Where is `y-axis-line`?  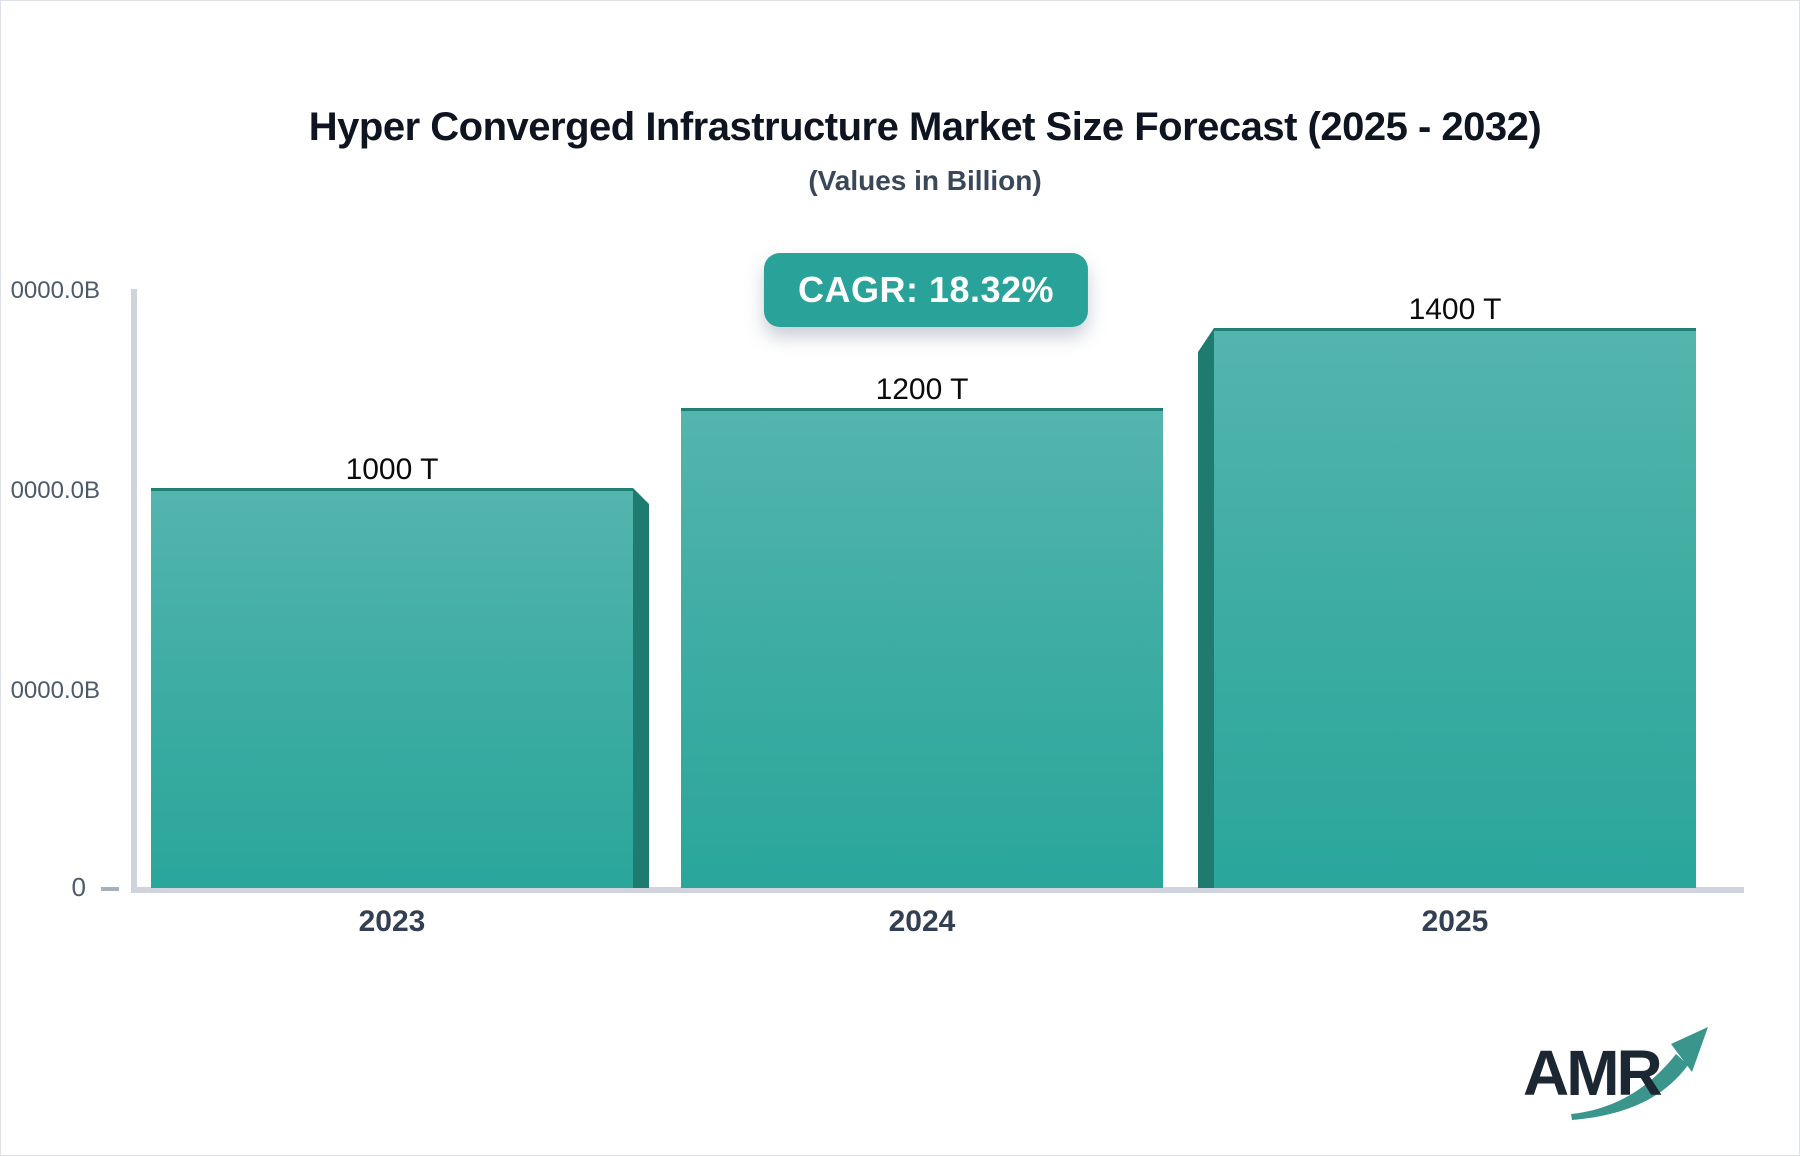
y-axis-line is located at coordinates (134, 591).